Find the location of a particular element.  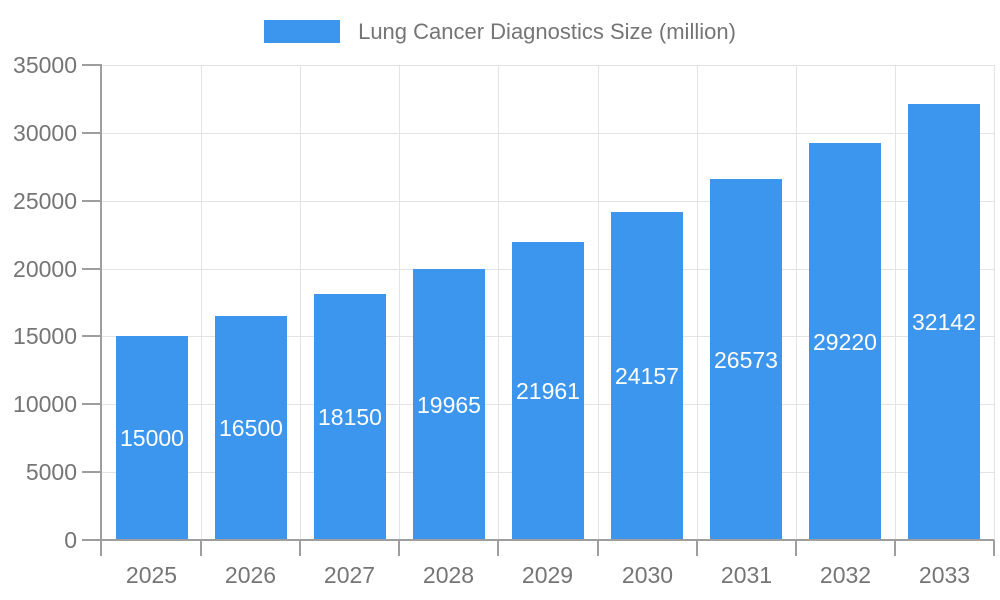

bar-value-label: 15000 is located at coordinates (152, 438).